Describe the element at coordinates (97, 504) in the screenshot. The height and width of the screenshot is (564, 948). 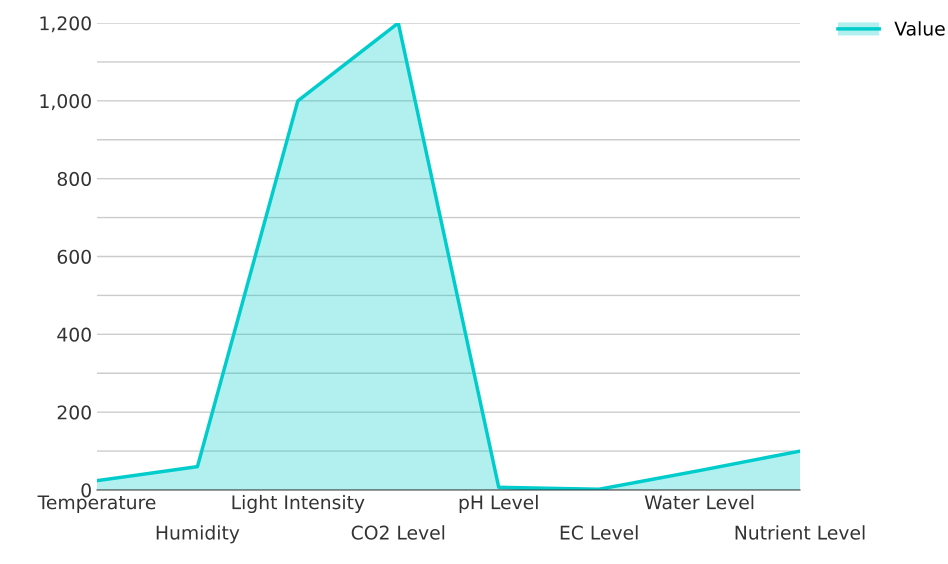
I see `x-tick-label: Temperature` at that location.